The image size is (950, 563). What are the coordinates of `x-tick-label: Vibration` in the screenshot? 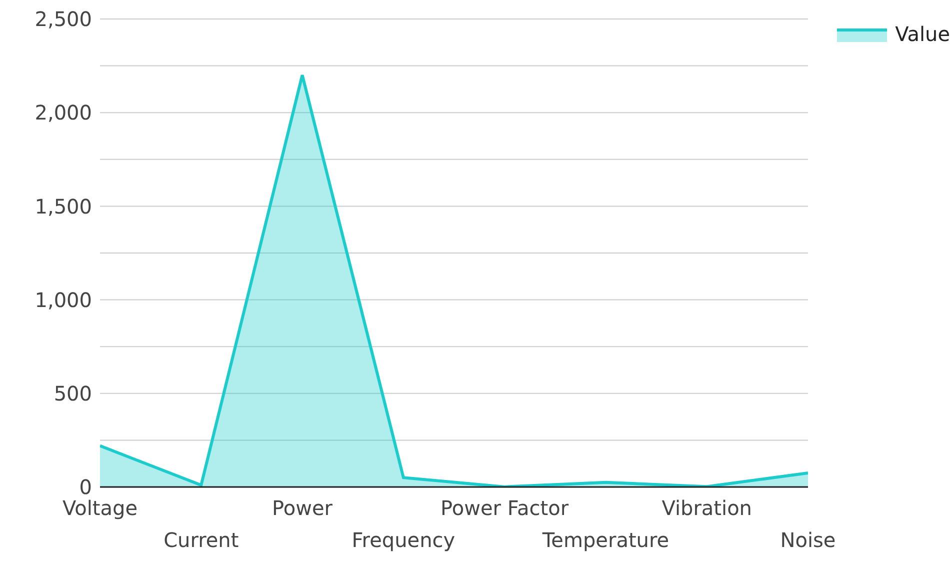 It's located at (707, 508).